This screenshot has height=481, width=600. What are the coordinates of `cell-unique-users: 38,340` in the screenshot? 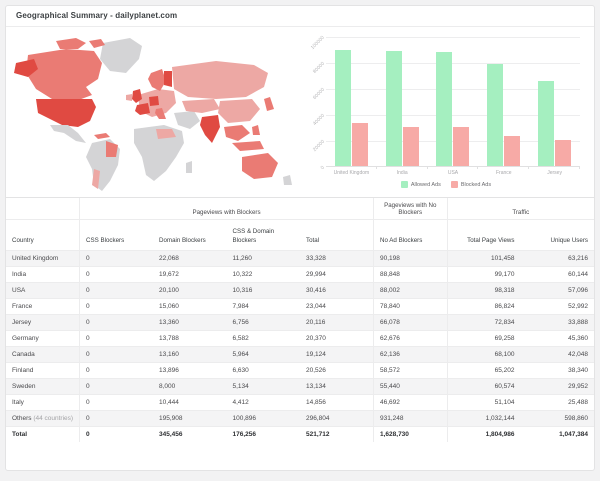 It's located at (557, 370).